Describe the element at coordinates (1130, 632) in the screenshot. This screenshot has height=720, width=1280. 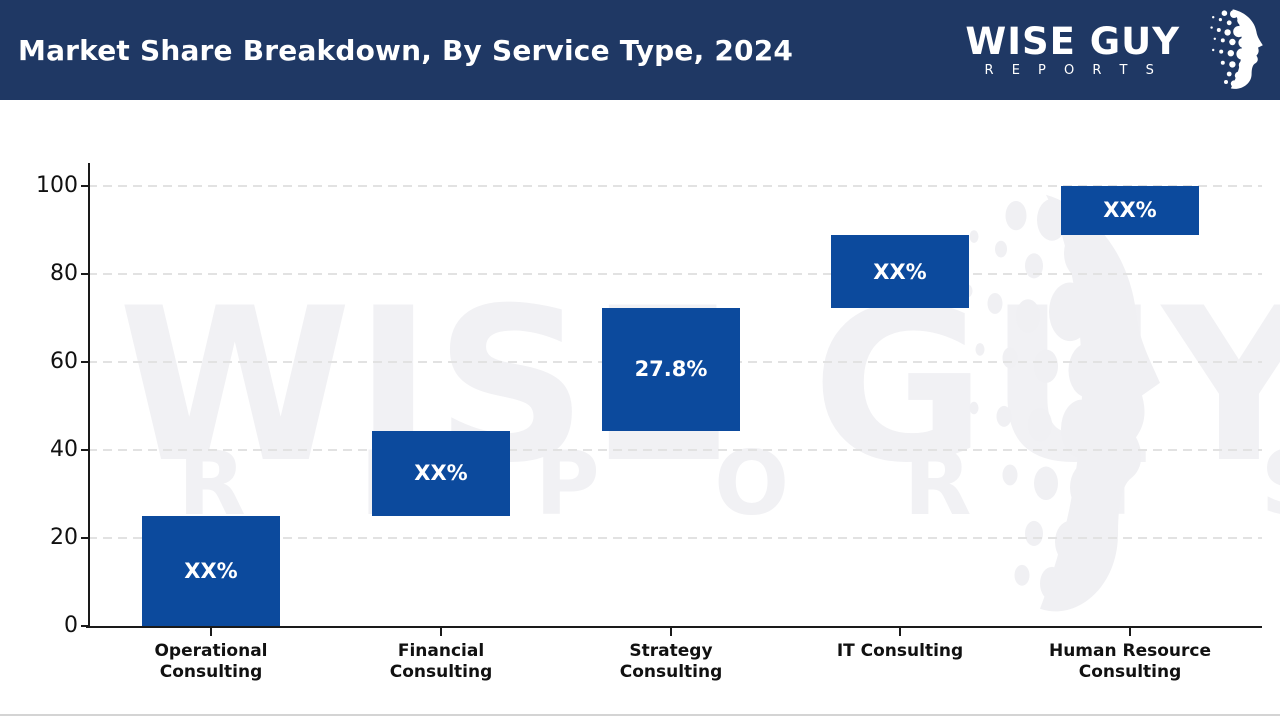
I see `x-tick-mark-human-resource-consulting` at that location.